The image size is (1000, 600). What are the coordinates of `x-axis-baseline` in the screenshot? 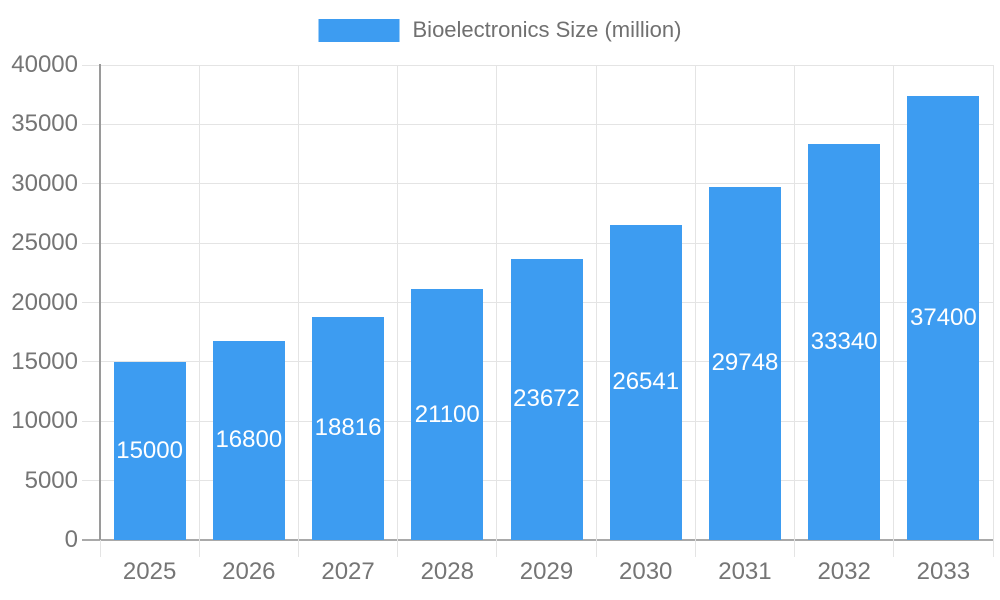 It's located at (537, 540).